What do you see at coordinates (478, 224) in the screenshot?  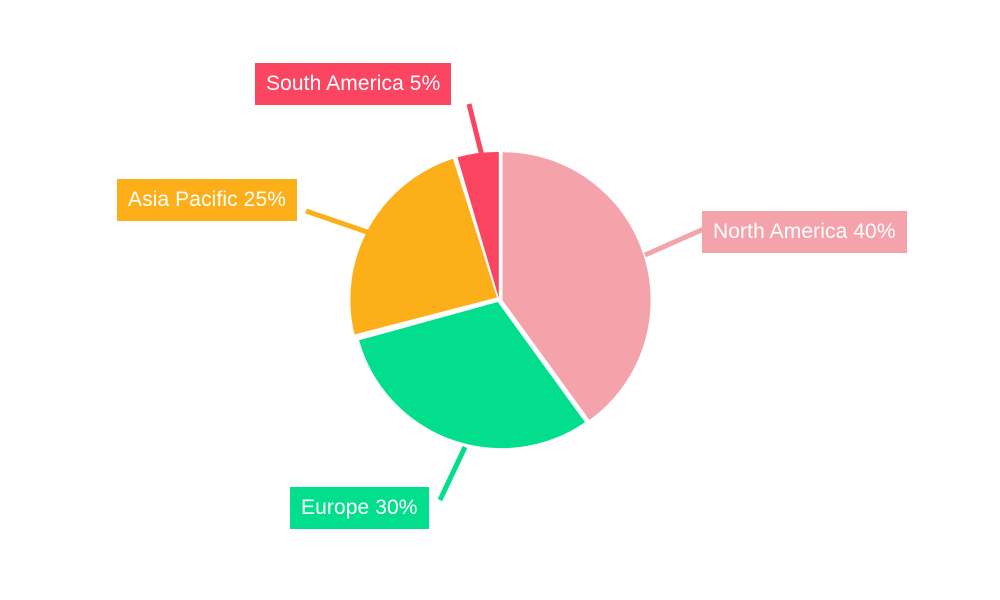 I see `pie-slice-south-america` at bounding box center [478, 224].